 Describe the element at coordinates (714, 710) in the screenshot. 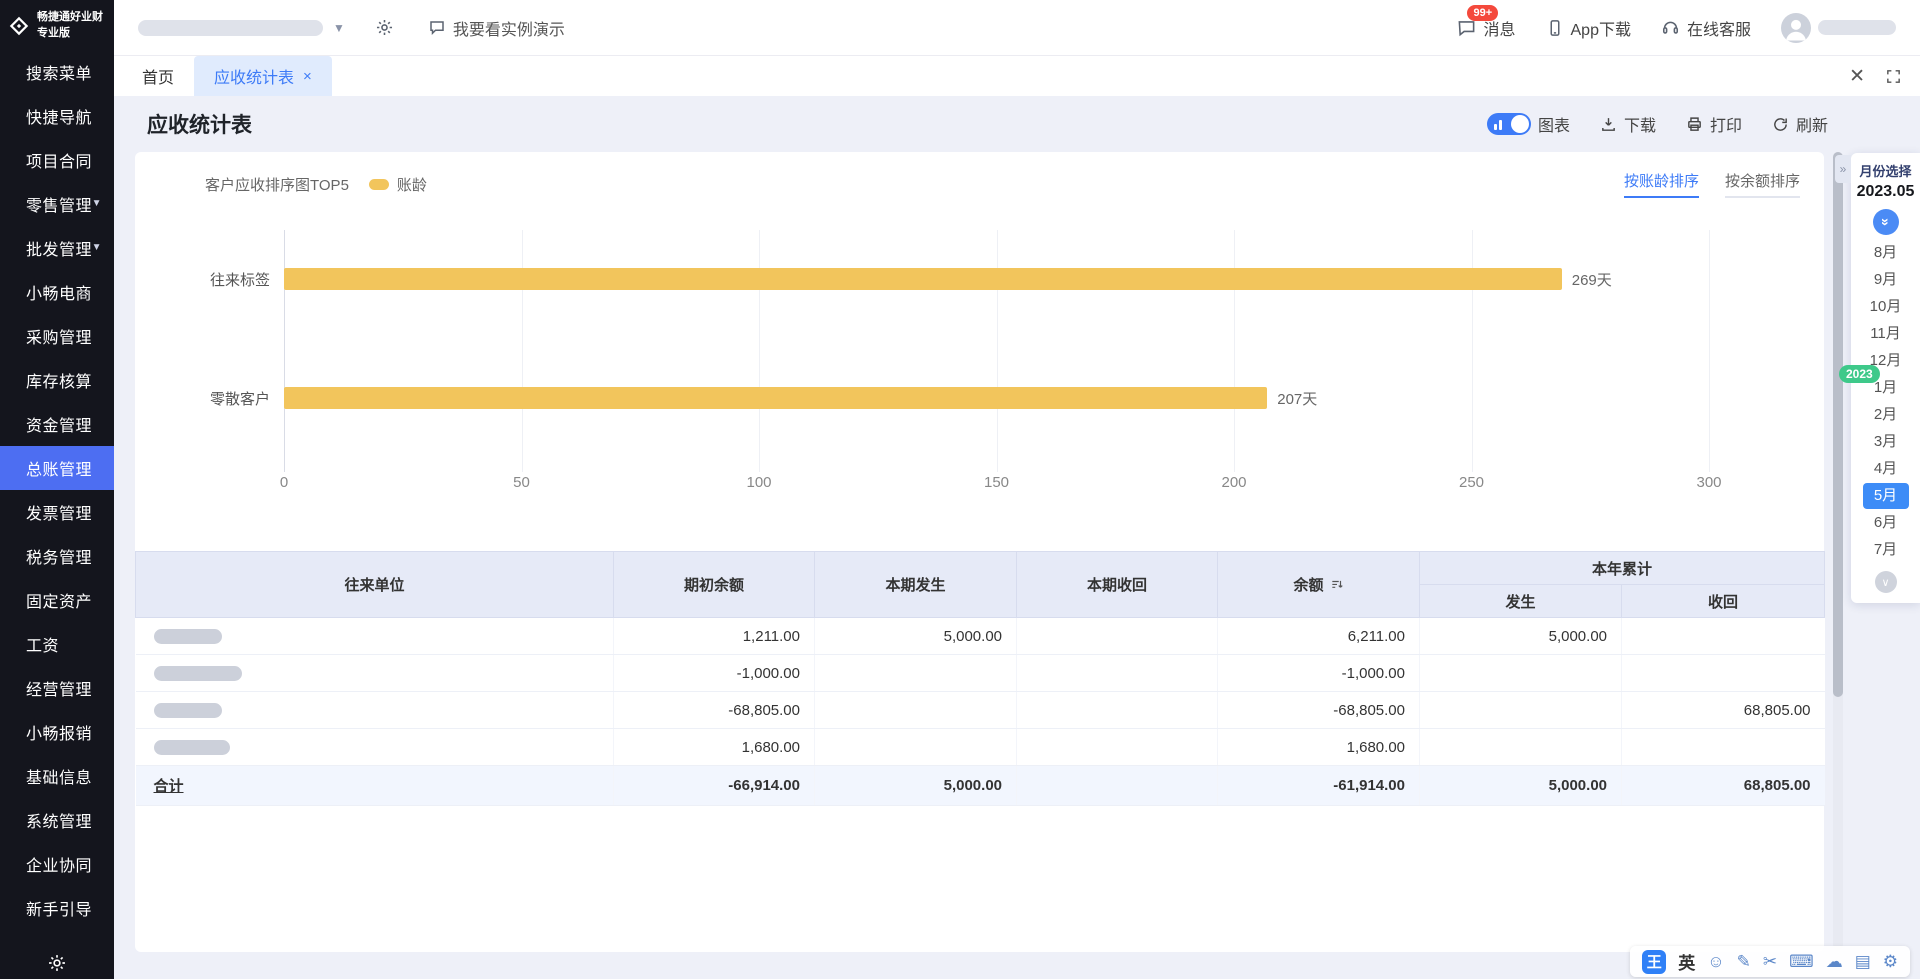

I see `cell-opening: -68,805.00` at that location.